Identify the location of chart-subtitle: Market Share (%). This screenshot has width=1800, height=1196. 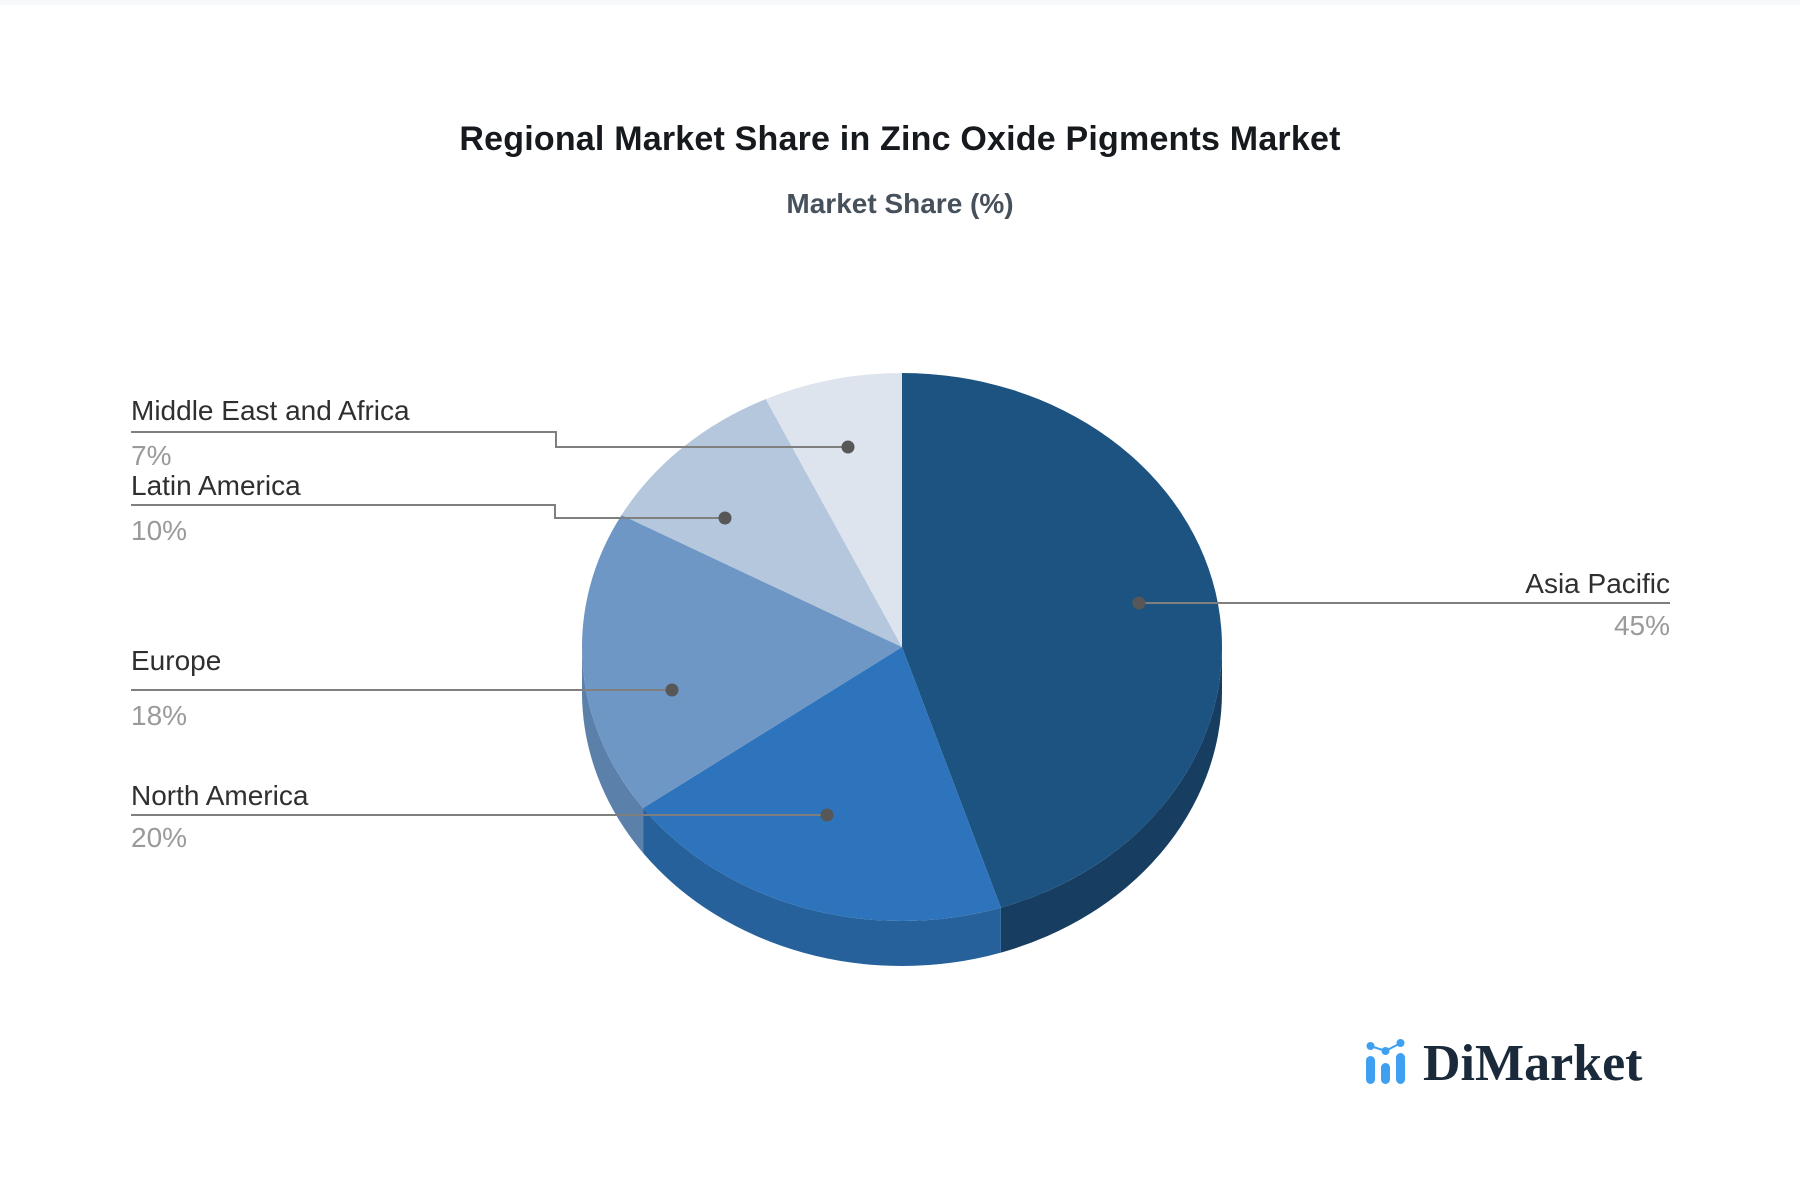
(900, 203).